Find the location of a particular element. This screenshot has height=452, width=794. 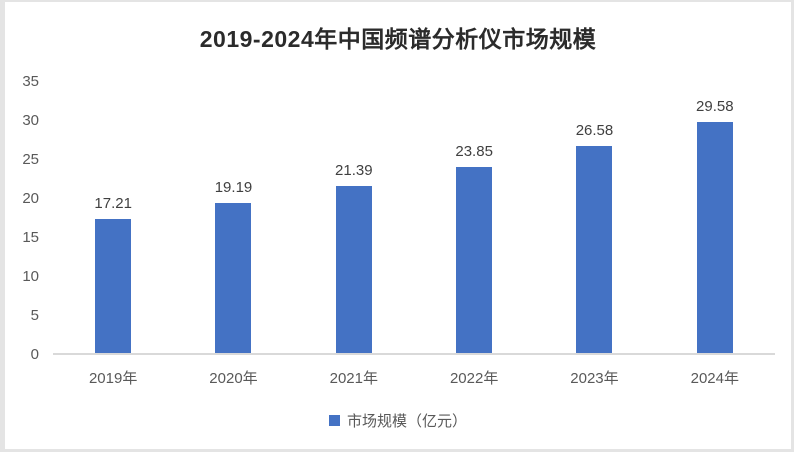

bar-group: 23.85 is located at coordinates (474, 217).